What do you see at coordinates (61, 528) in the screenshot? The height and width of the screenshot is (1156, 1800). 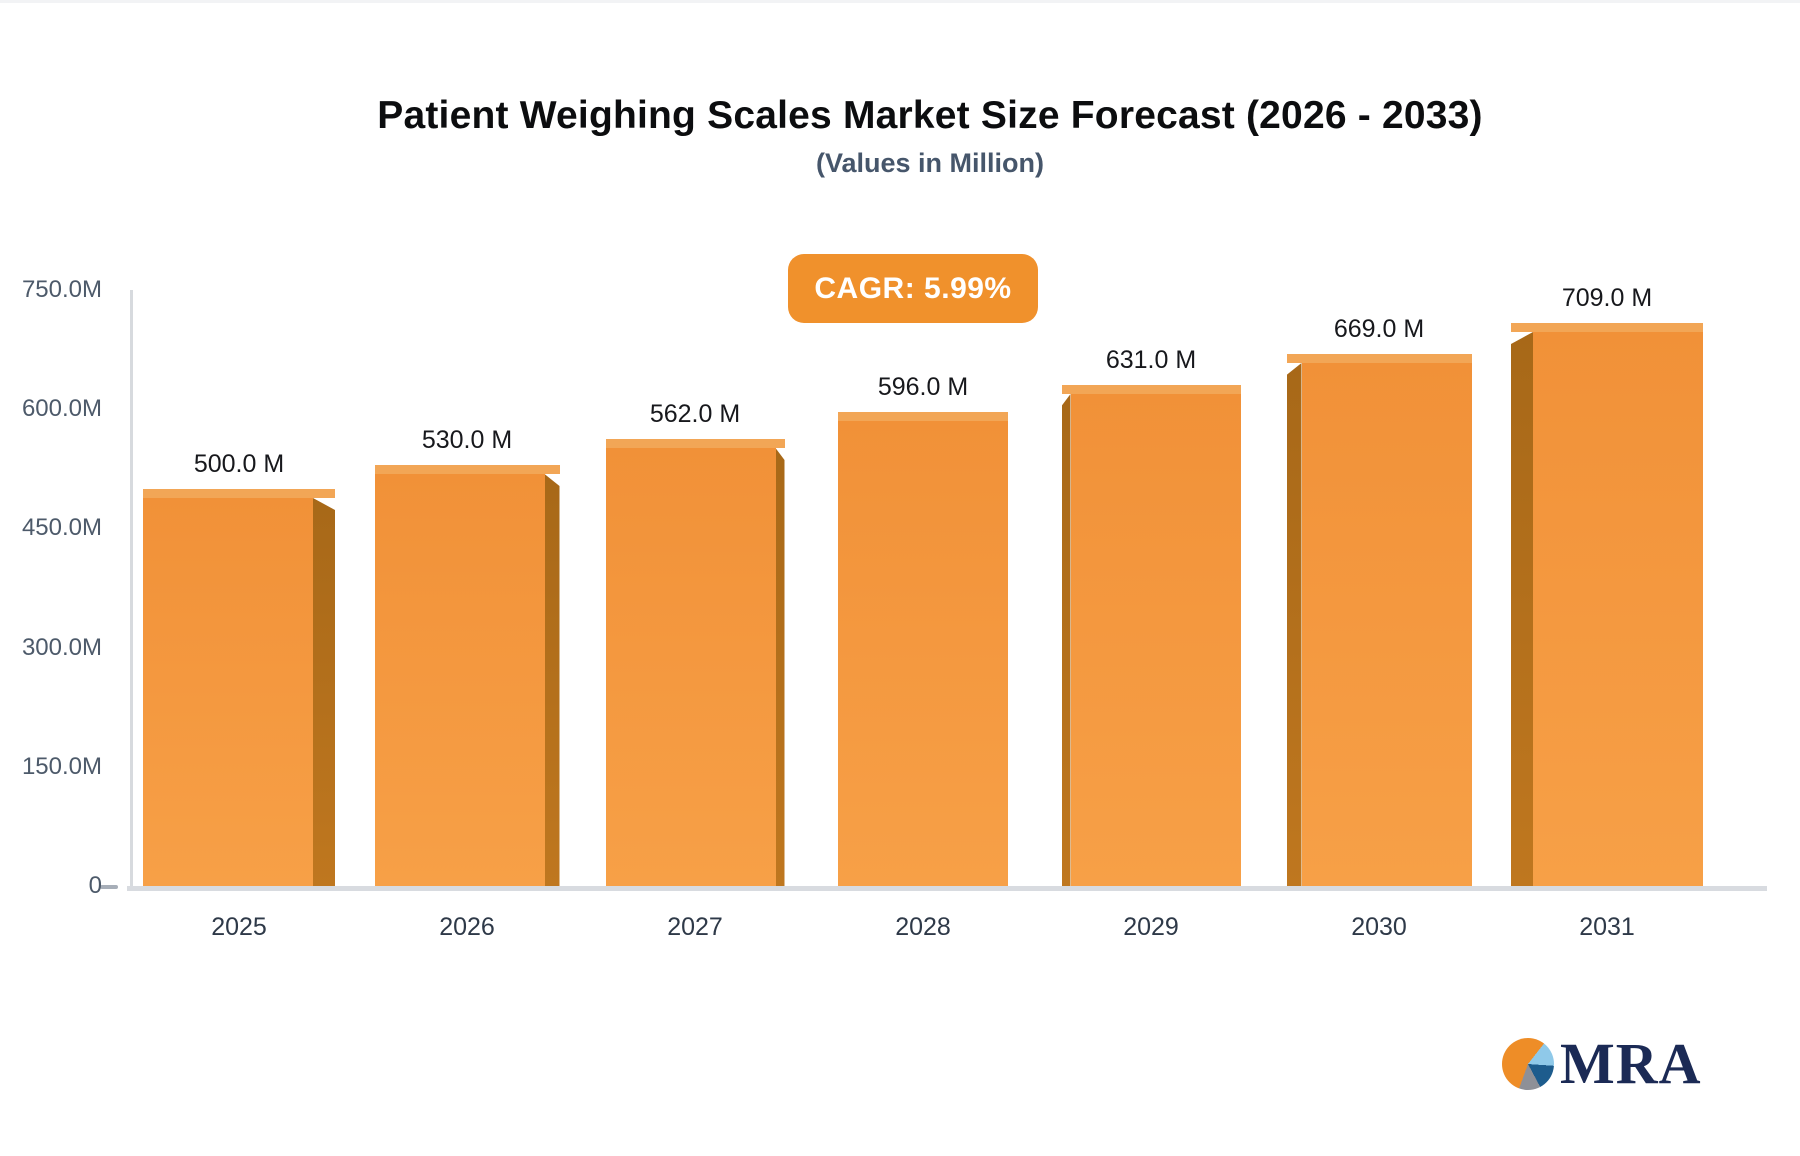 I see `y-tick-label: 450.0M` at bounding box center [61, 528].